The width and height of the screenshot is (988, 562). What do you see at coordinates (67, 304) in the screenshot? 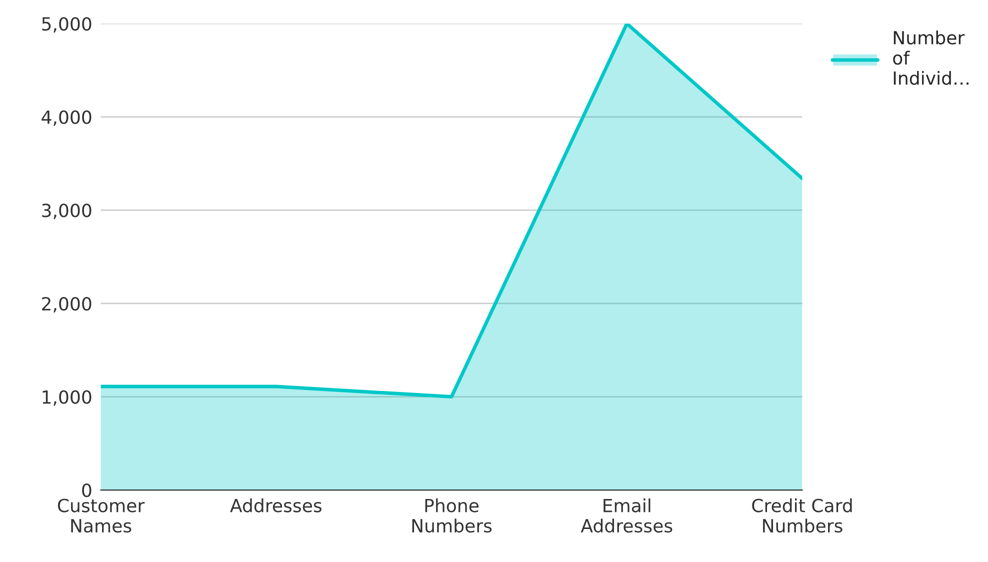
I see `y-tick-label: 2,000` at bounding box center [67, 304].